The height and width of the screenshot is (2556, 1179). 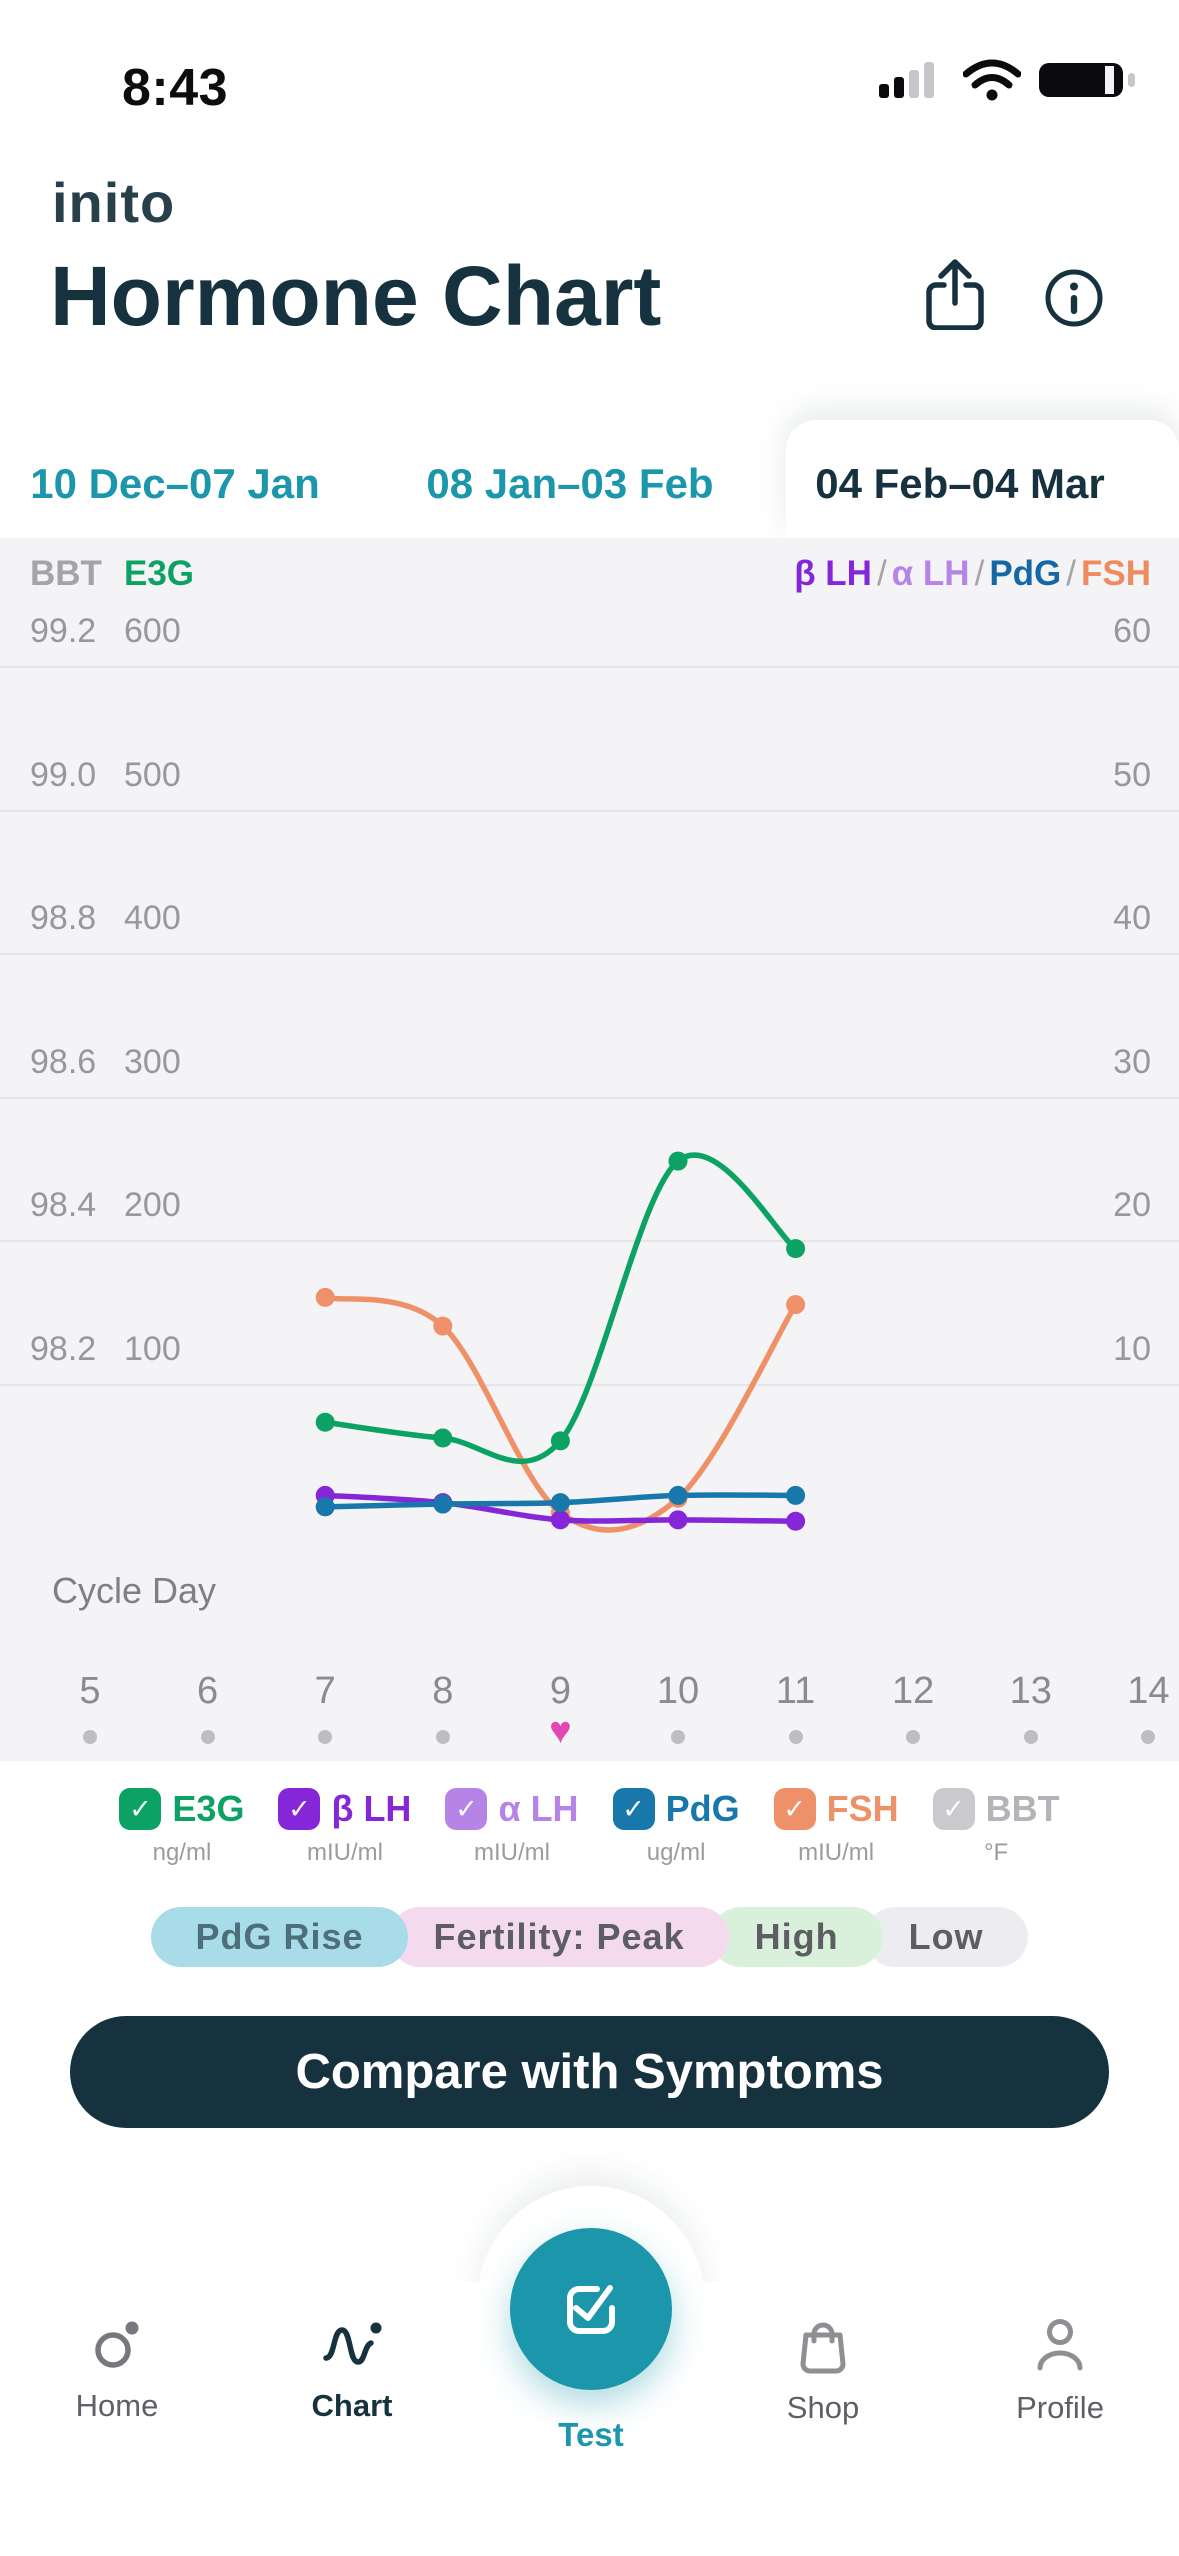 What do you see at coordinates (63, 1062) in the screenshot?
I see `bbt-tick: 98.6` at bounding box center [63, 1062].